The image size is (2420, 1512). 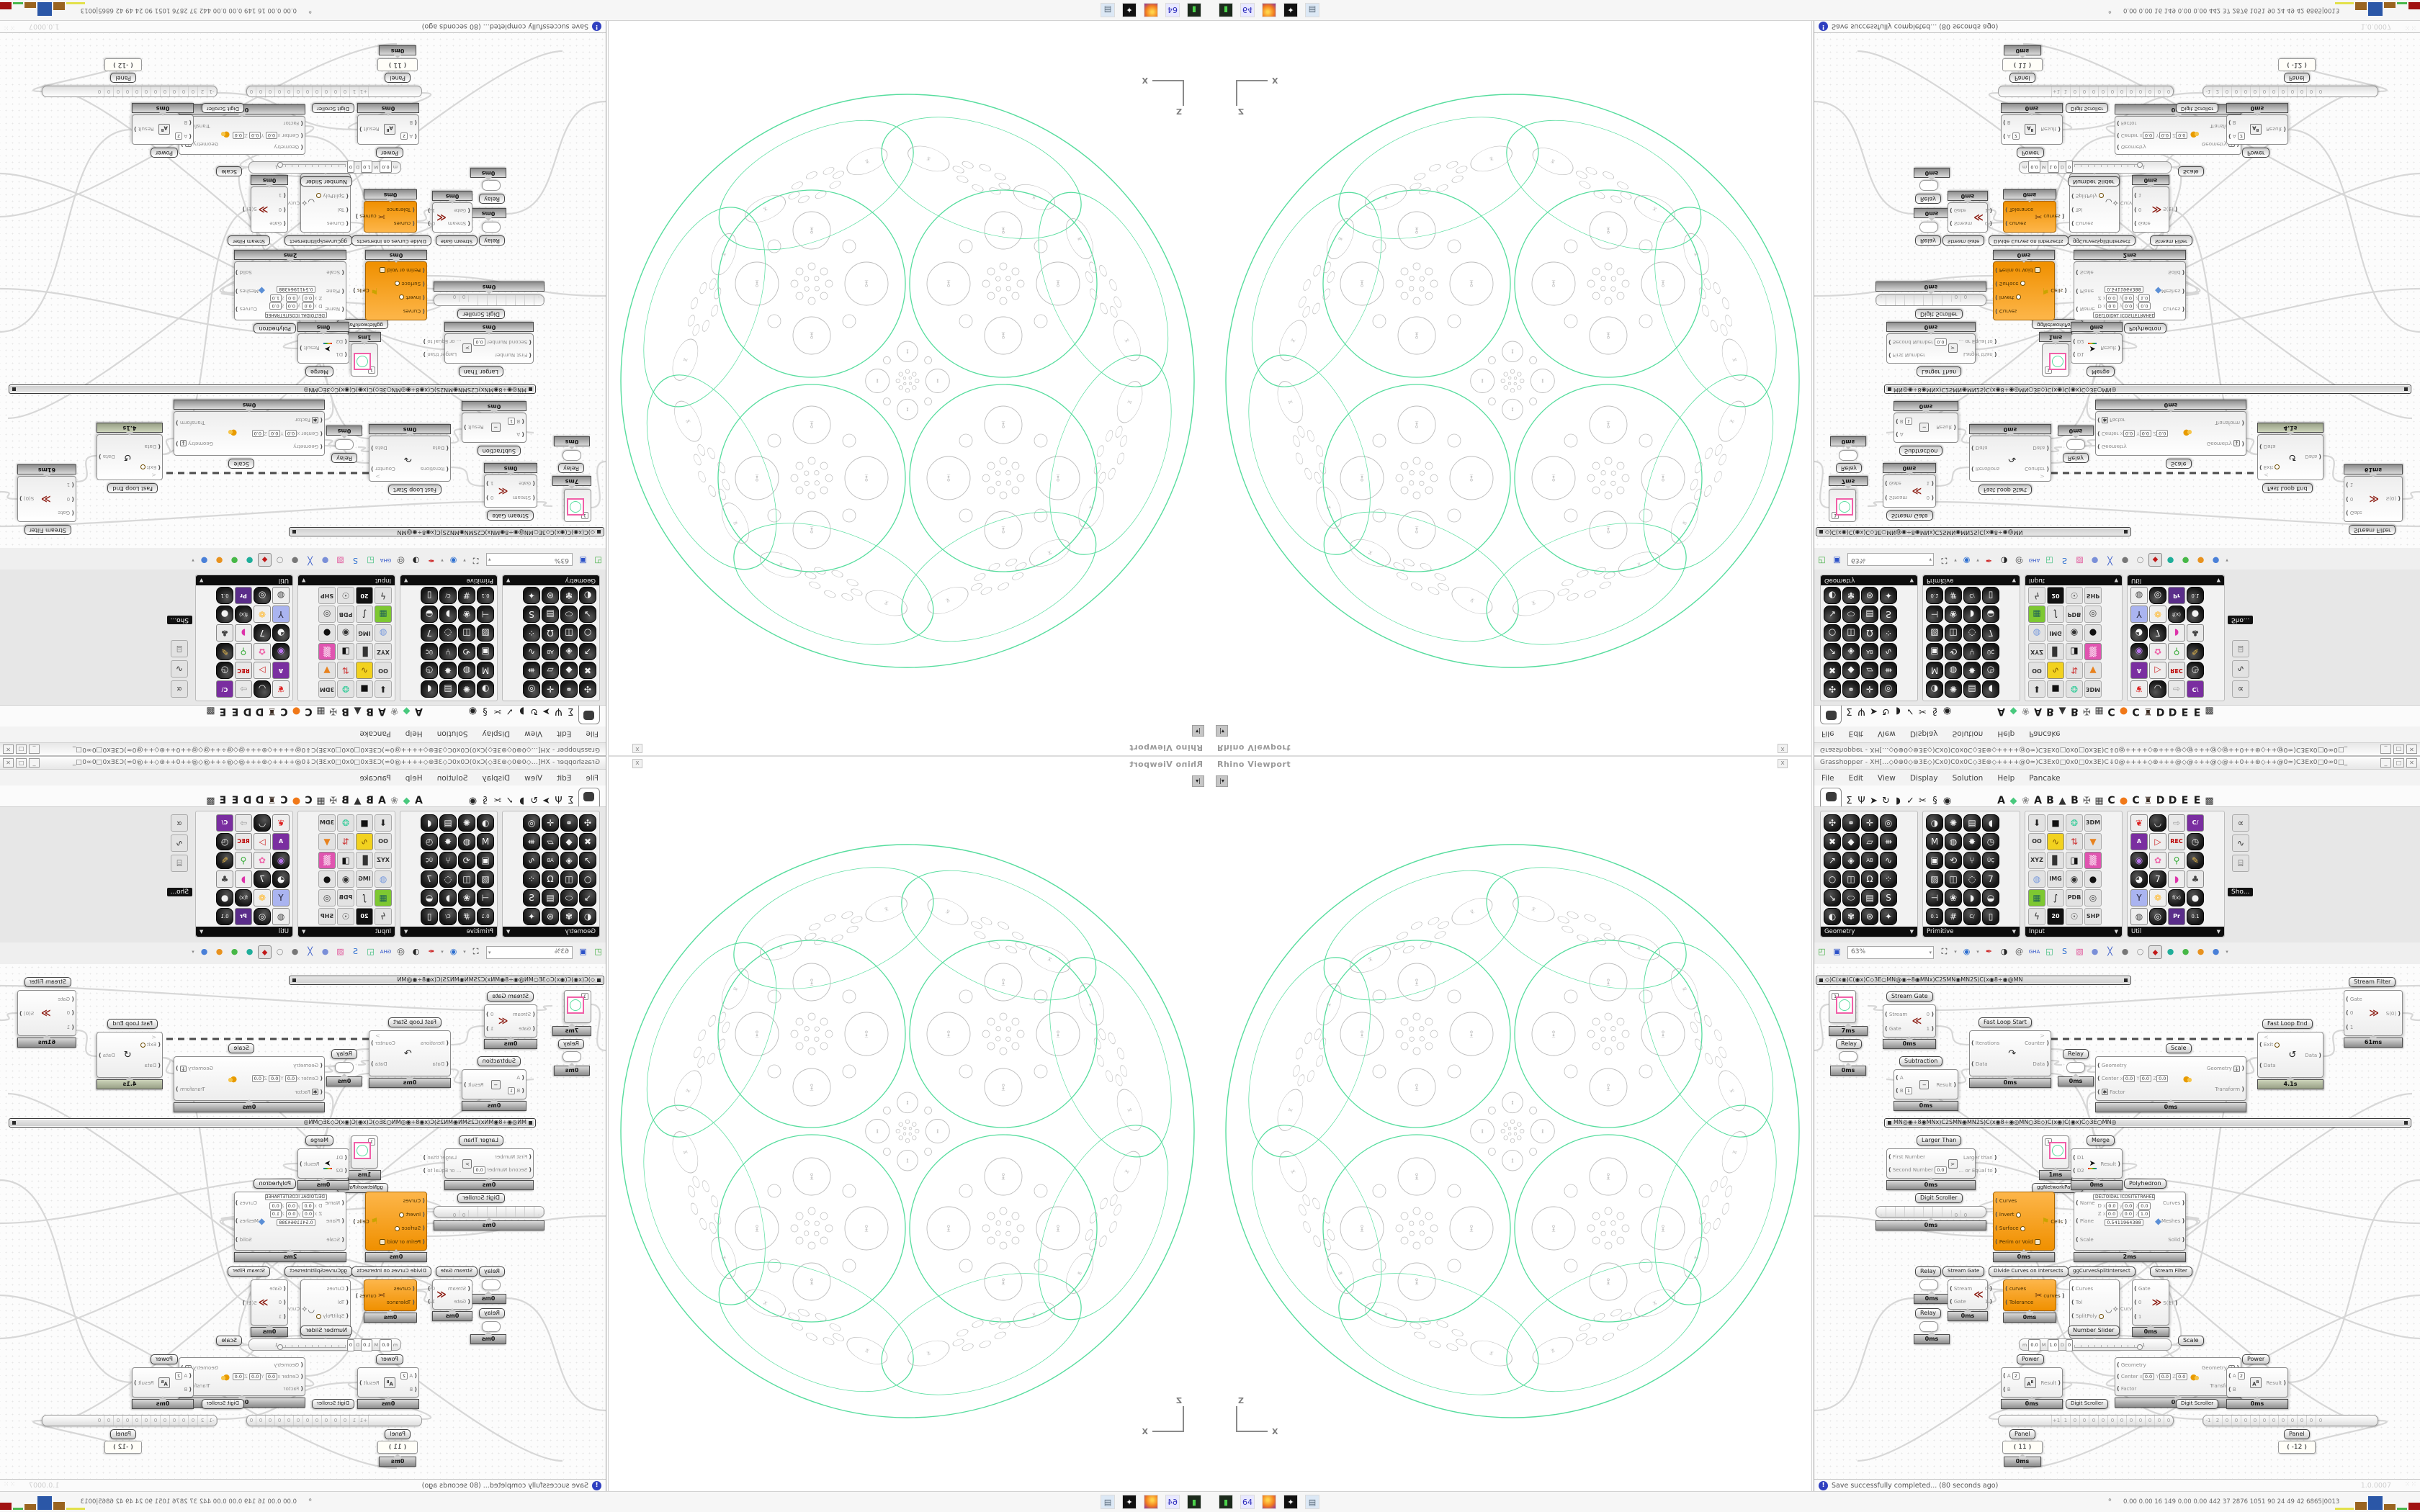 What do you see at coordinates (2155, 952) in the screenshot?
I see `toolbar-gem-red: ⬥` at bounding box center [2155, 952].